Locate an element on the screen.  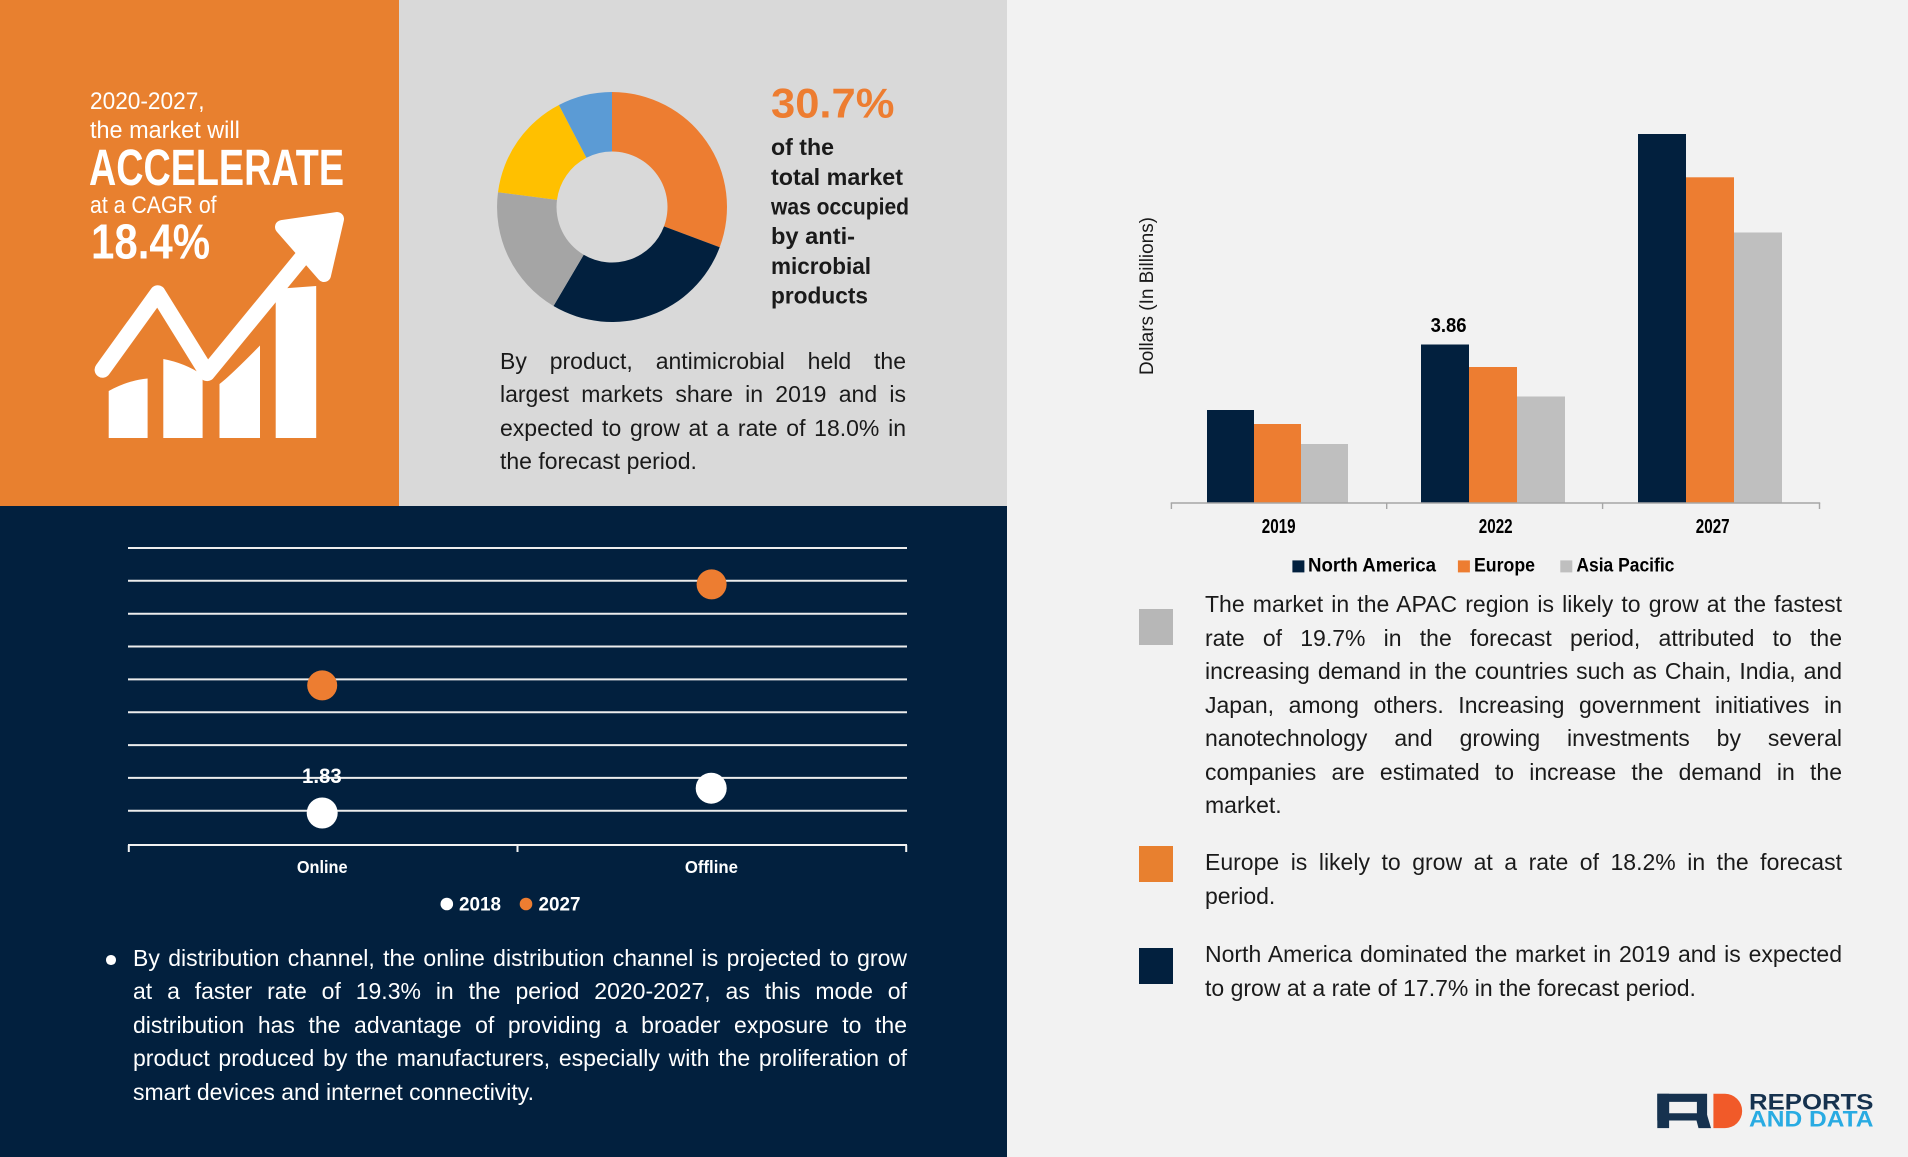
svg-text: at a CAGR of is located at coordinates (153, 205).